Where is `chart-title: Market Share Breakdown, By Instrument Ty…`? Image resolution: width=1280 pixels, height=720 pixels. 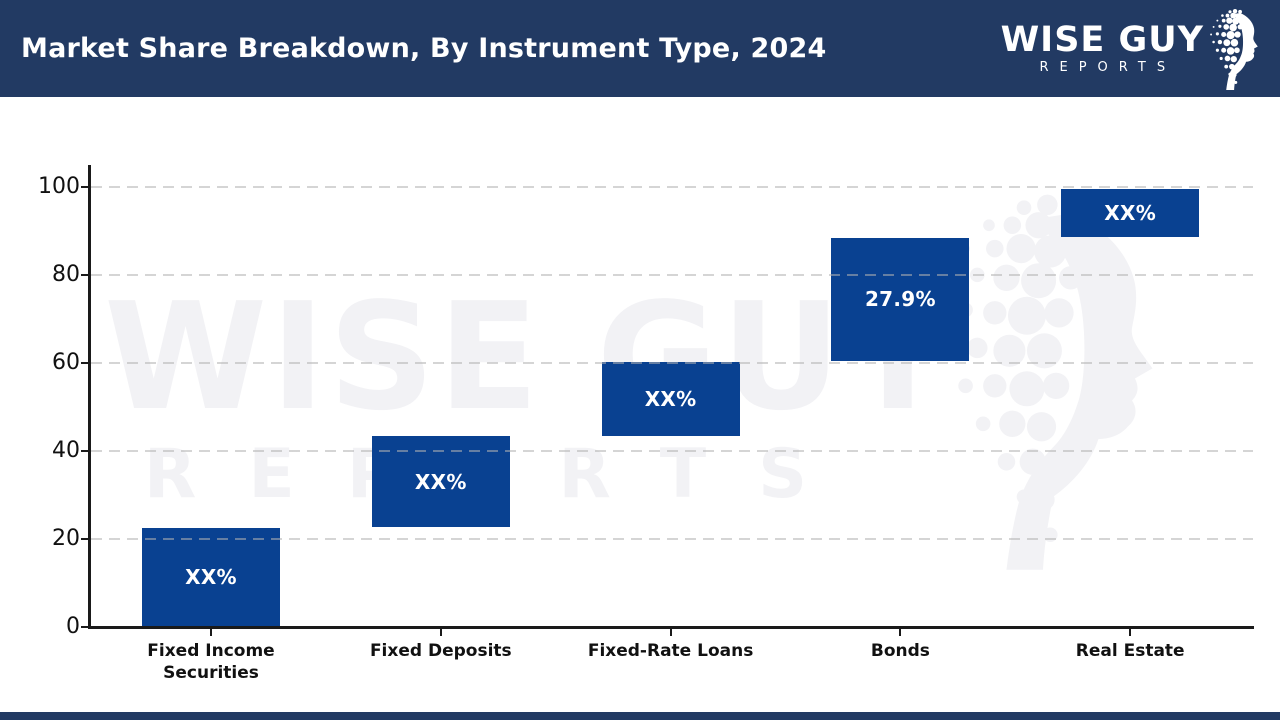 chart-title: Market Share Breakdown, By Instrument Ty… is located at coordinates (424, 48).